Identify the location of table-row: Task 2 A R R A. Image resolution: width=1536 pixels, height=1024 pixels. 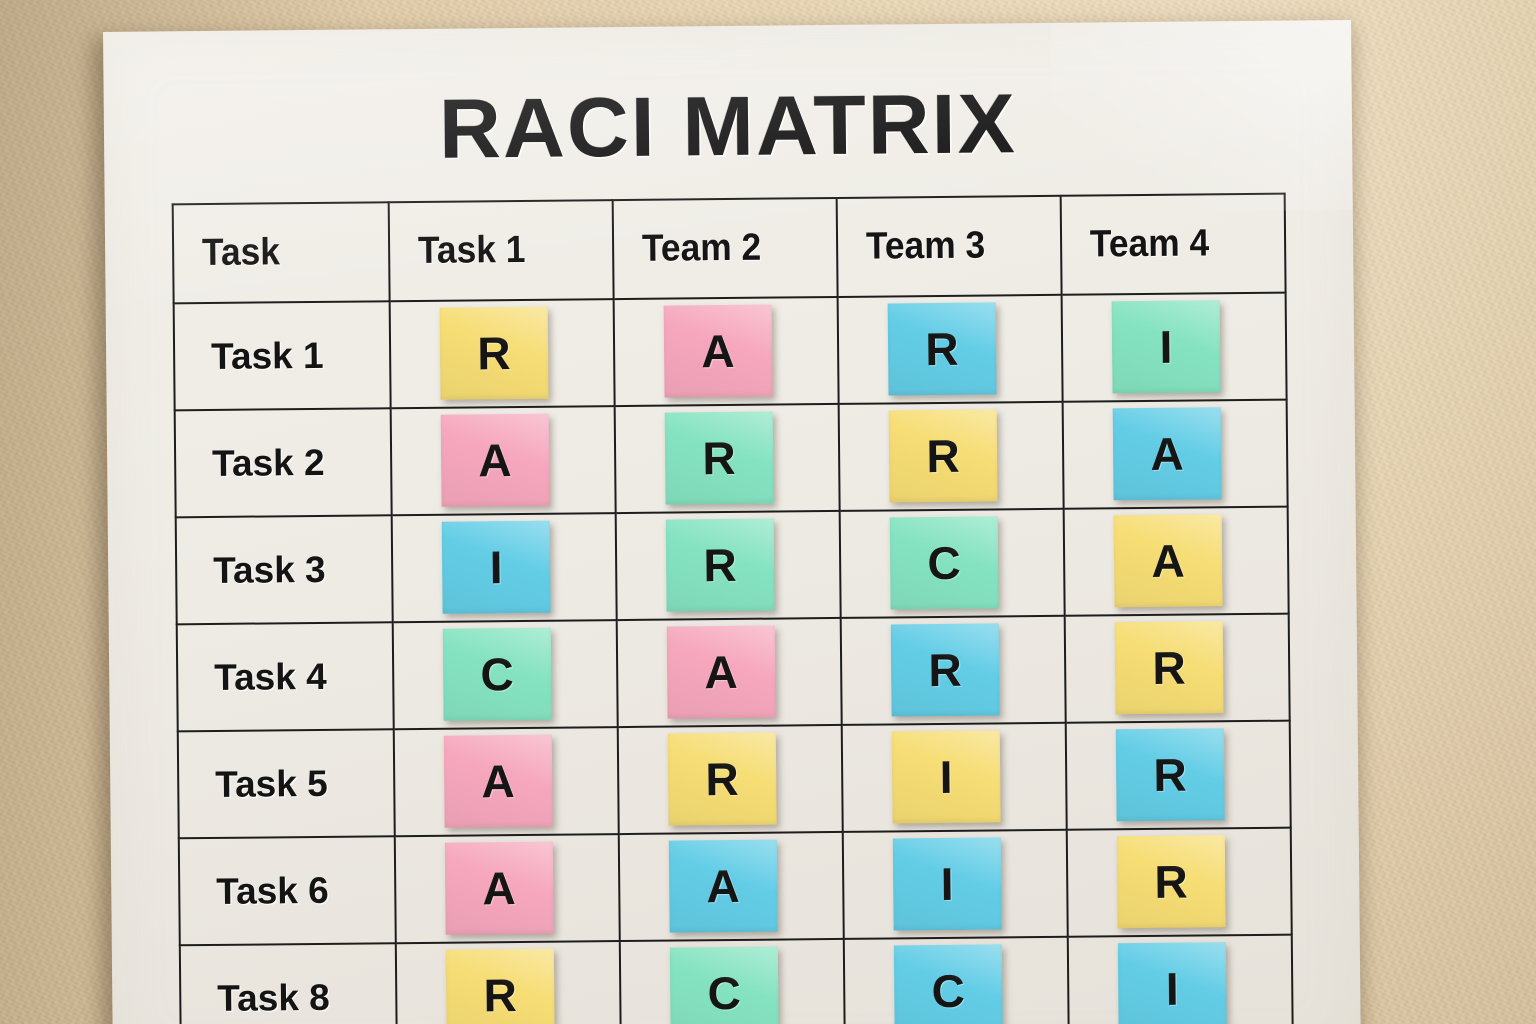
(731, 458).